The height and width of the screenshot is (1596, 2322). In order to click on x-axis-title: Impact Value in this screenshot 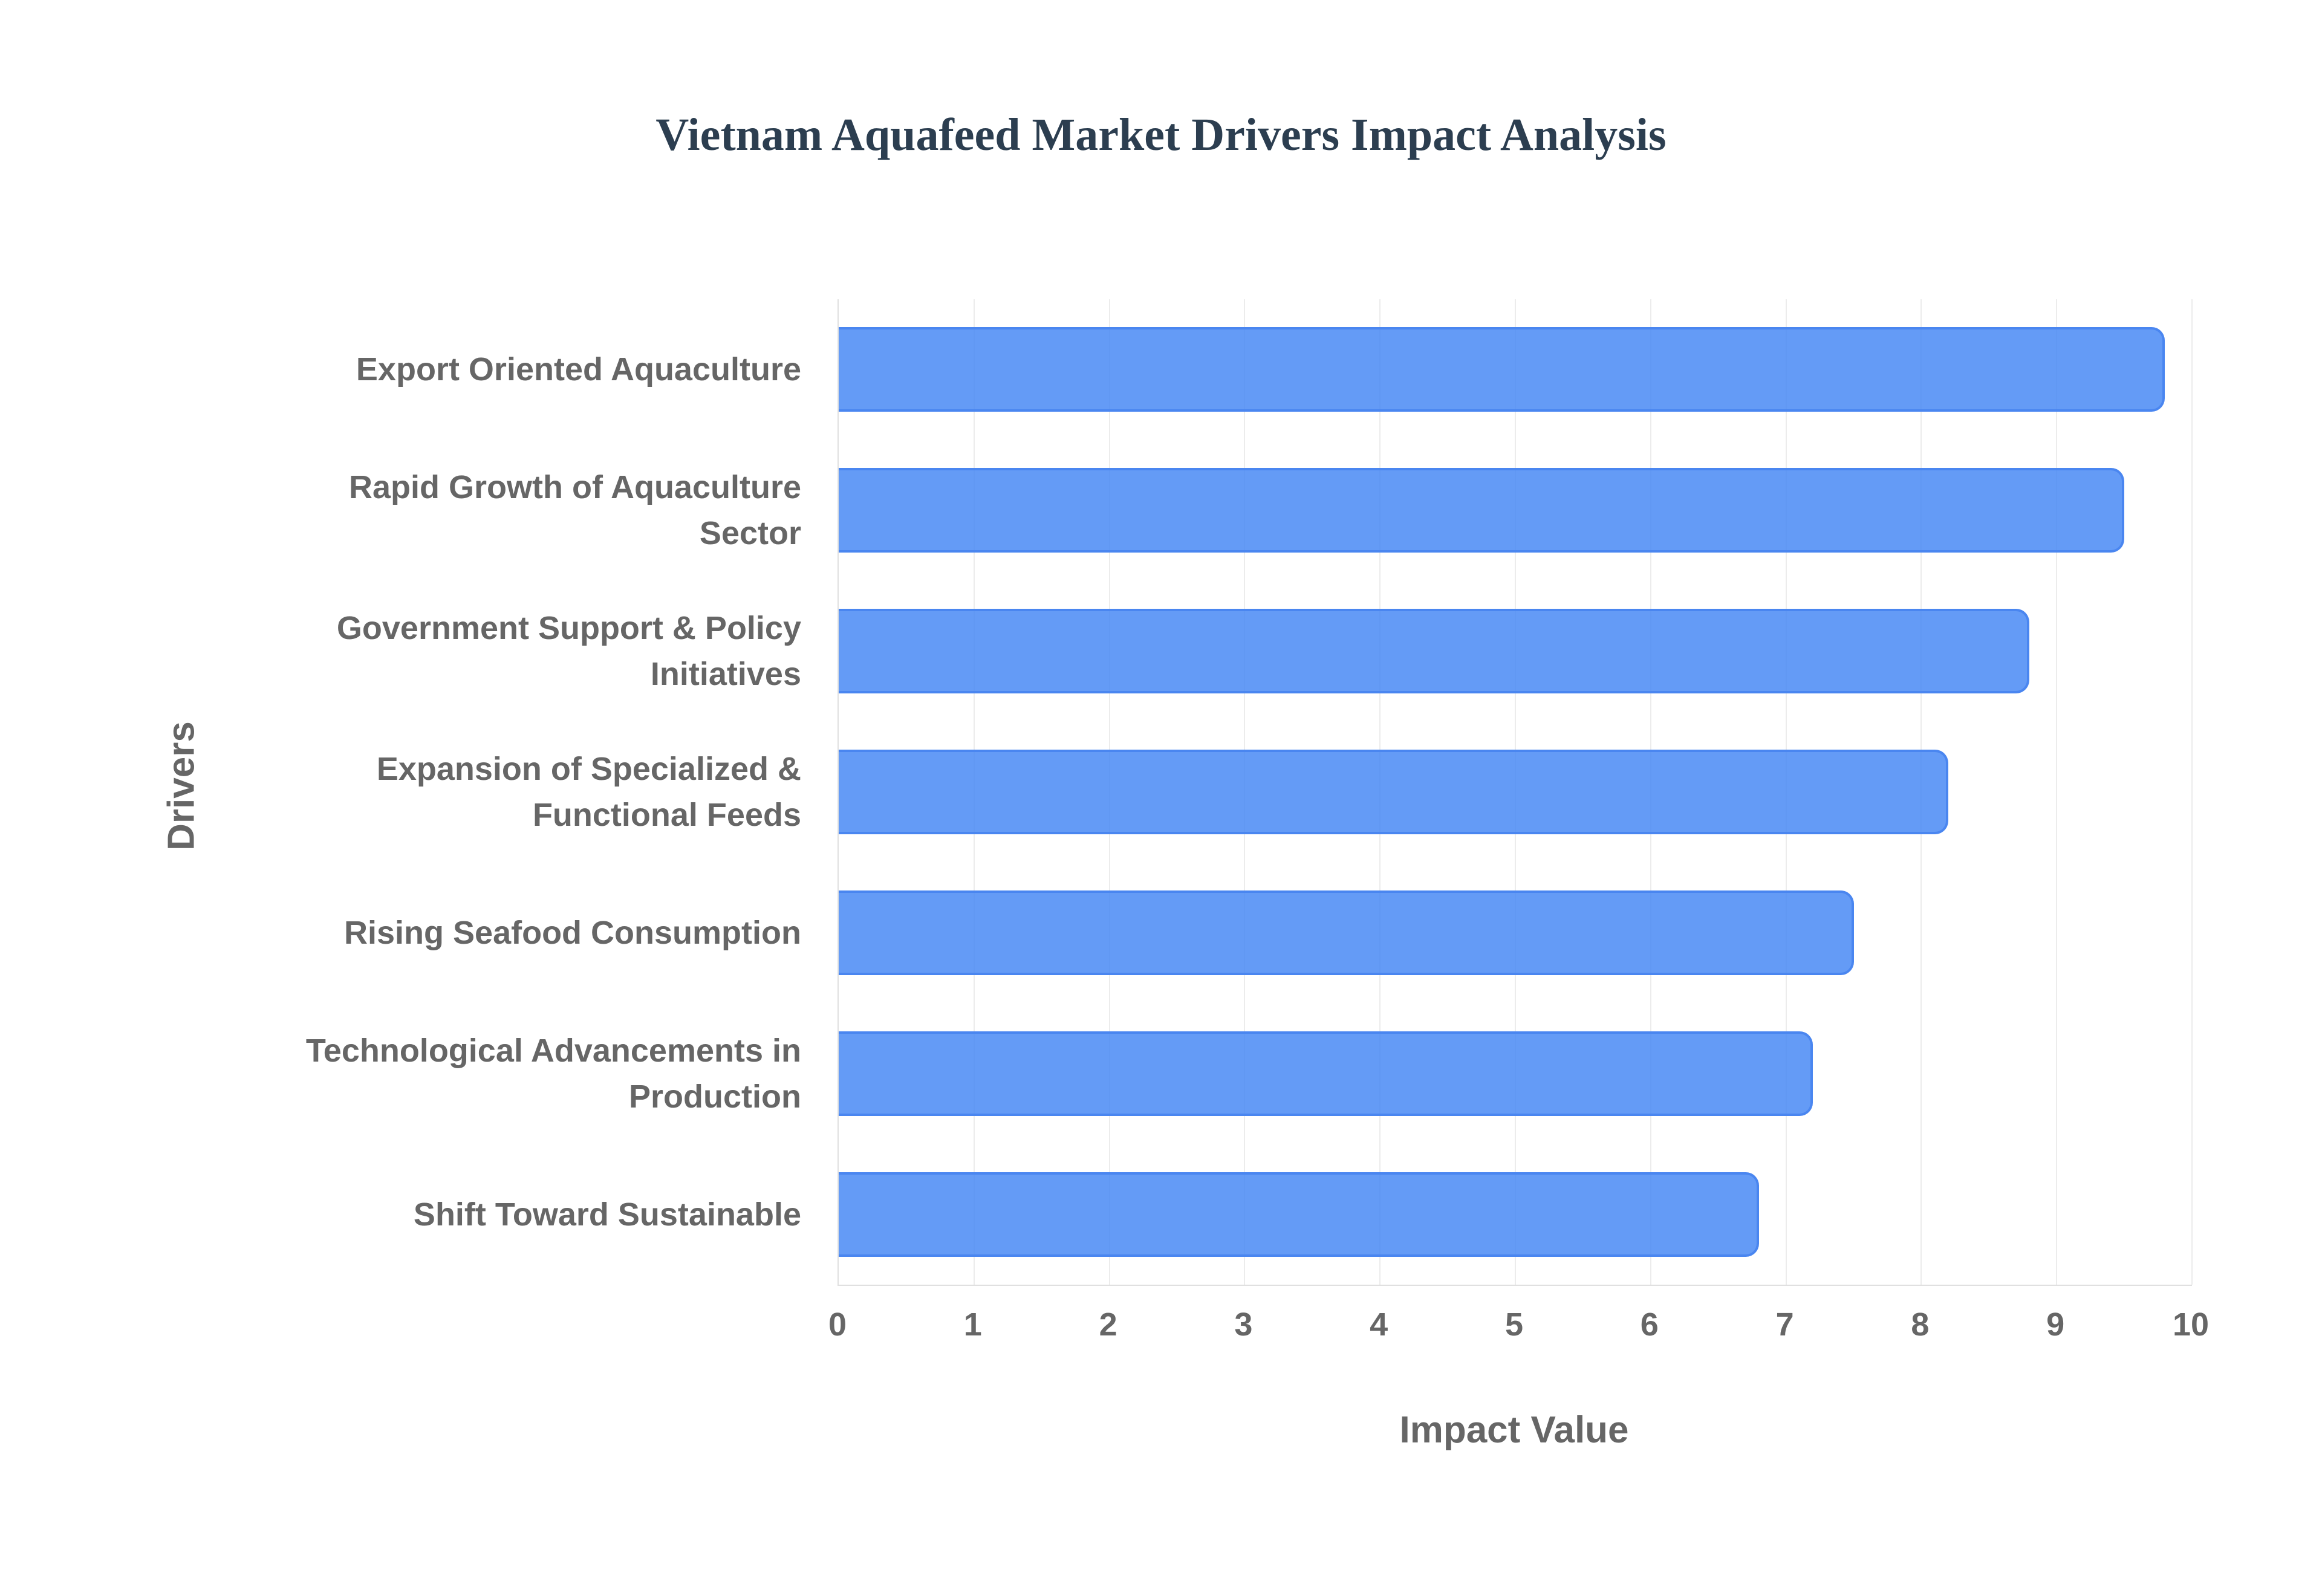, I will do `click(1514, 1430)`.